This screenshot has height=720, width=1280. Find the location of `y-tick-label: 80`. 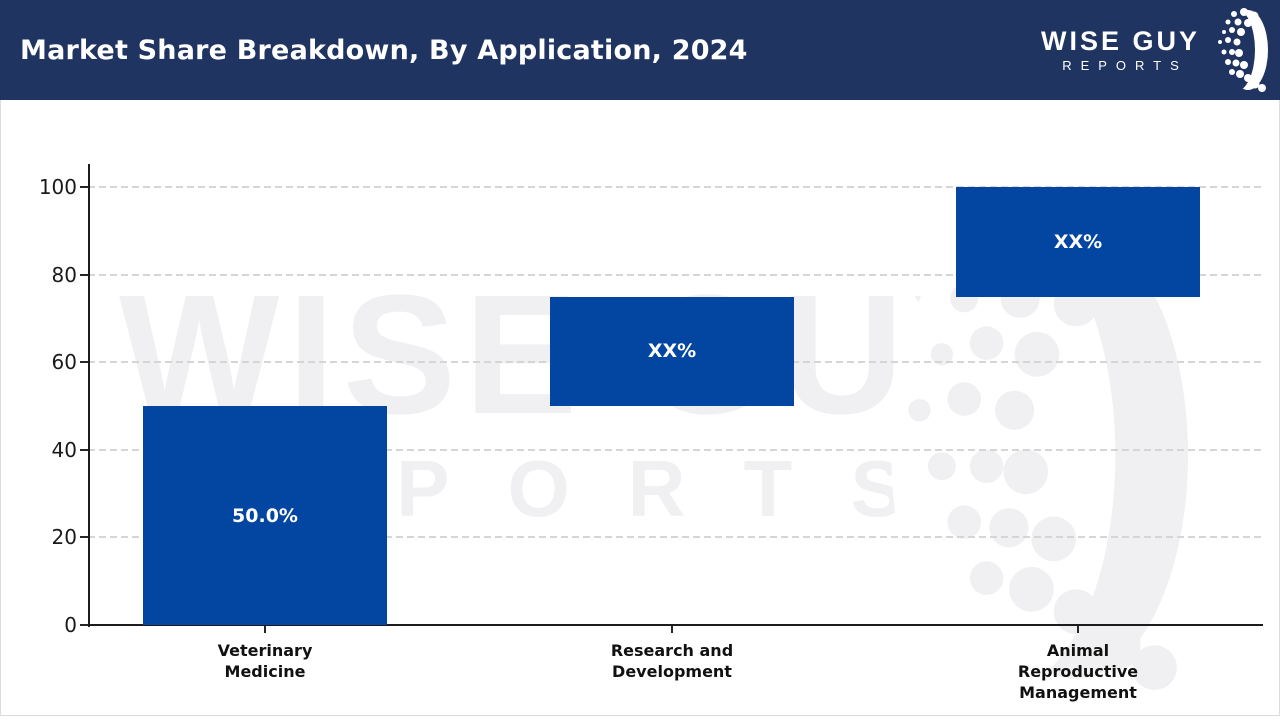

y-tick-label: 80 is located at coordinates (64, 274).